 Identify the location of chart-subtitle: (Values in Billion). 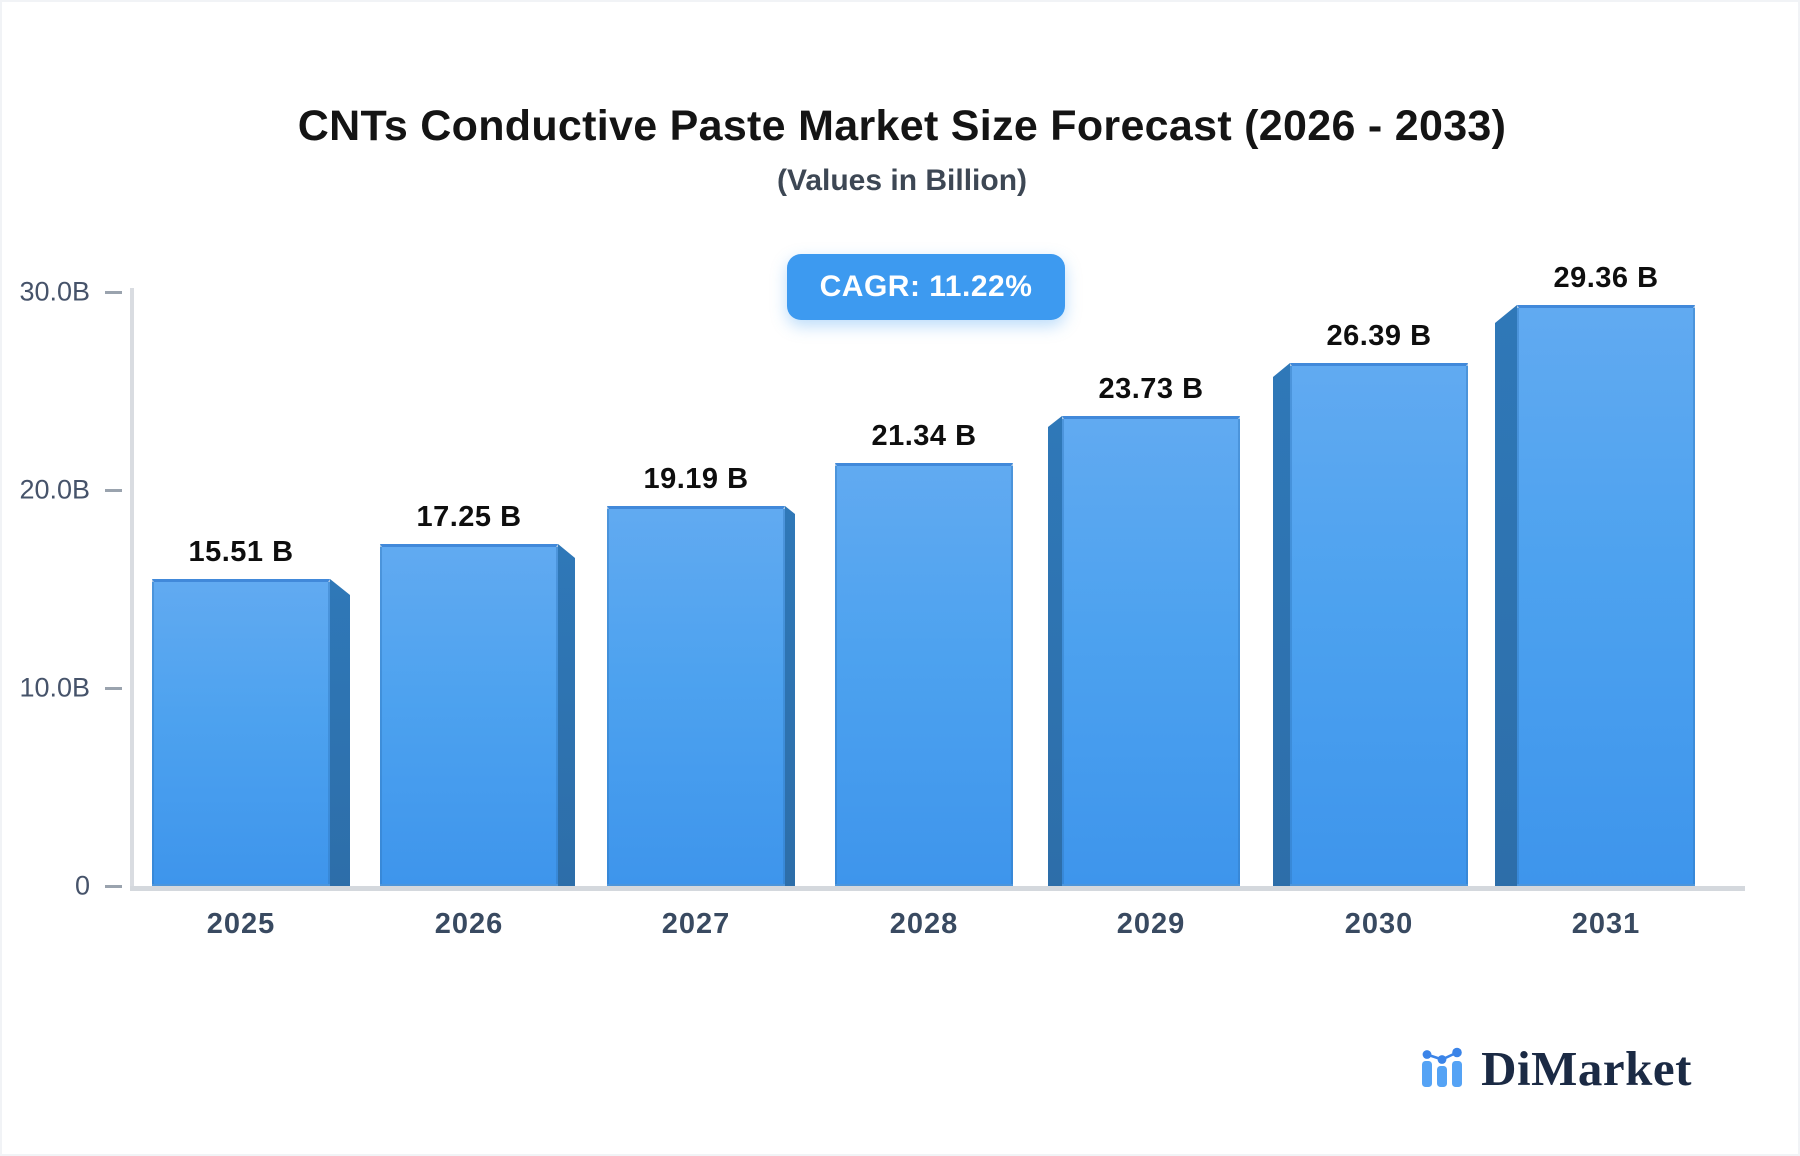
(902, 180).